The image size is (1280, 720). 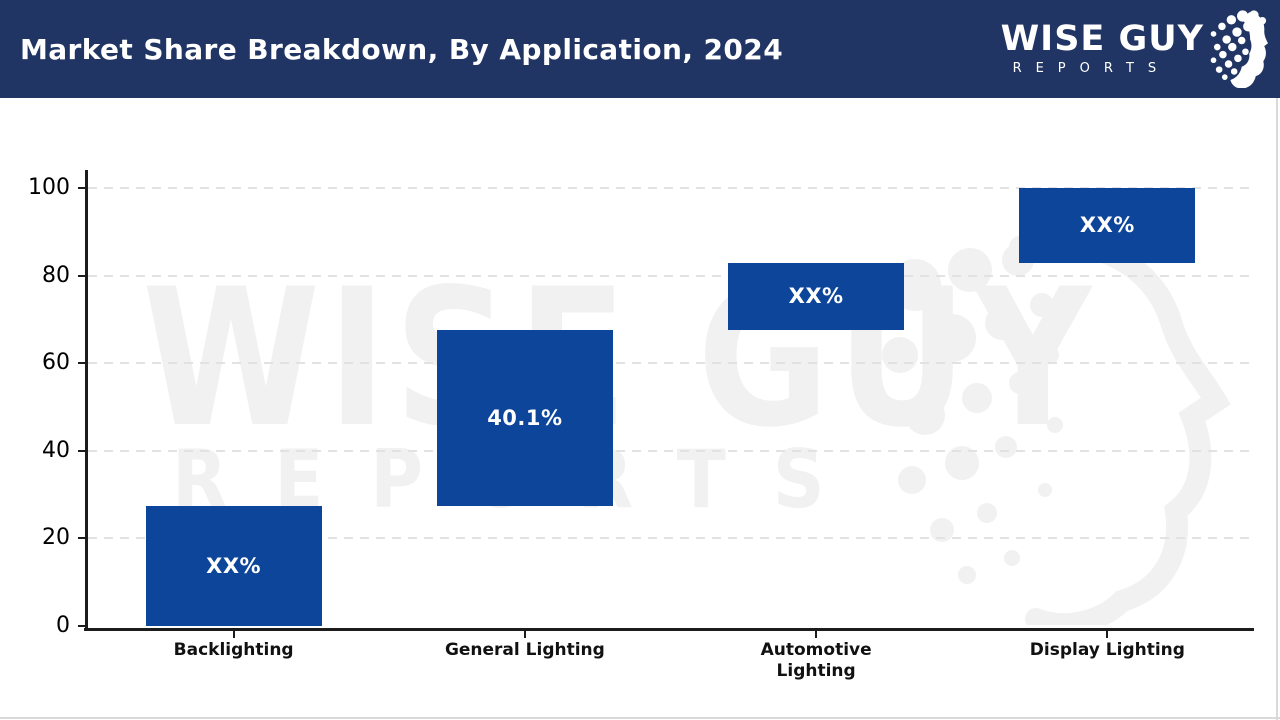 I want to click on y-tick-label: 60, so click(x=56, y=363).